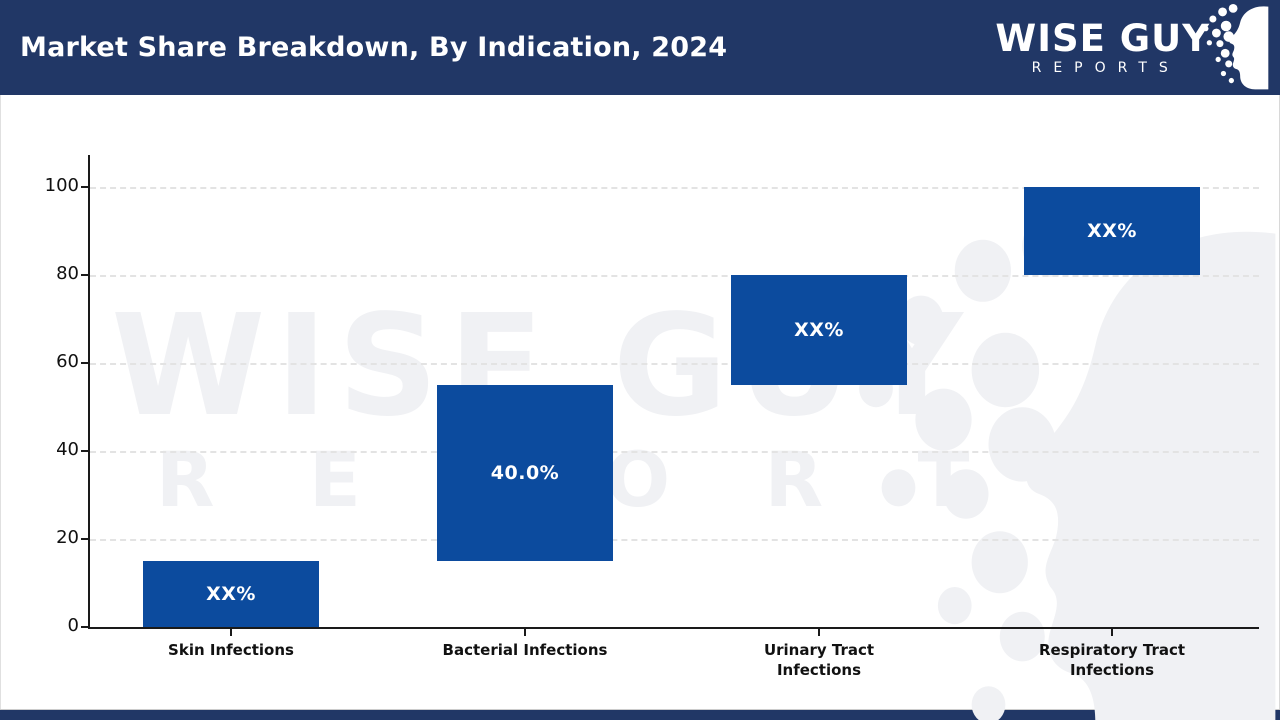  Describe the element at coordinates (1102, 38) in the screenshot. I see `logo-wordmark: WISE GUY` at that location.